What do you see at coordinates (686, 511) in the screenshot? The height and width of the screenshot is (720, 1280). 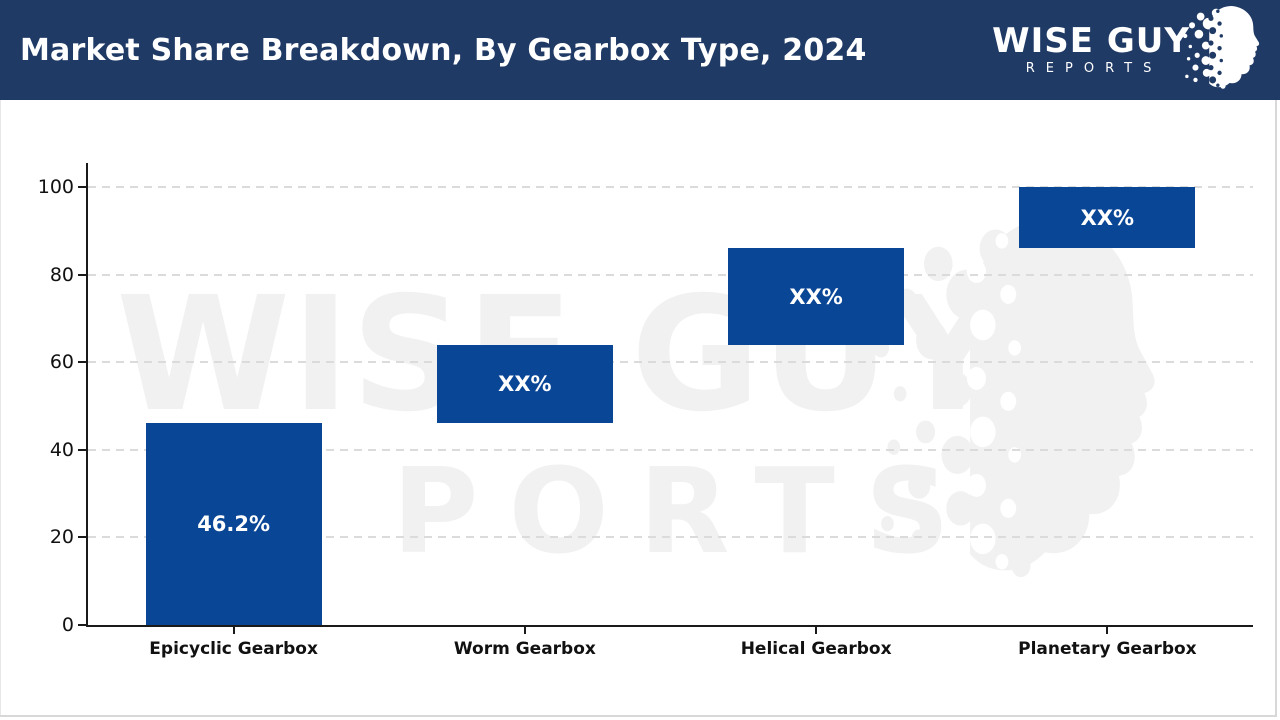 I see `watermark-text-line2: PORTS` at bounding box center [686, 511].